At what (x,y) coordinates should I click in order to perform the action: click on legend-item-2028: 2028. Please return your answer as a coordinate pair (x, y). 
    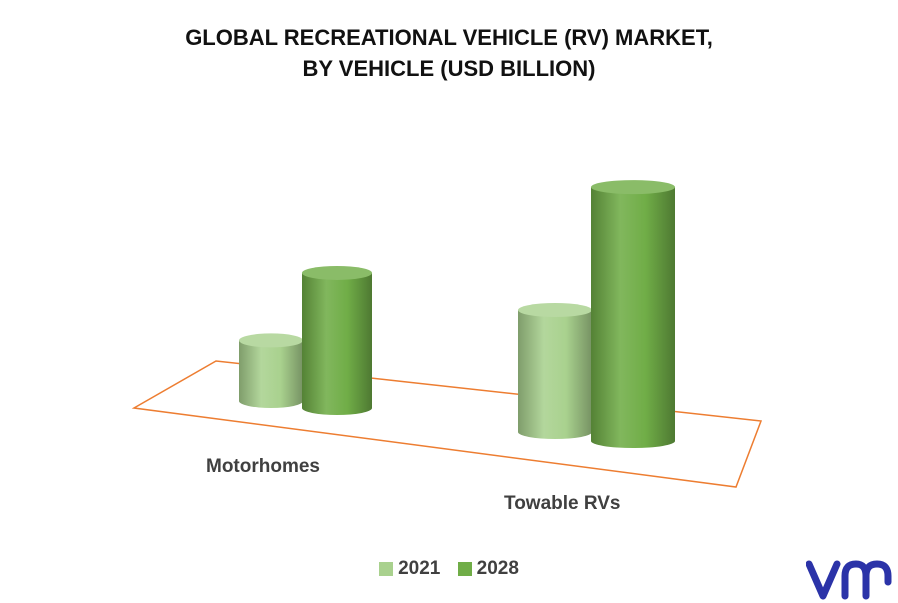
    Looking at the image, I should click on (488, 569).